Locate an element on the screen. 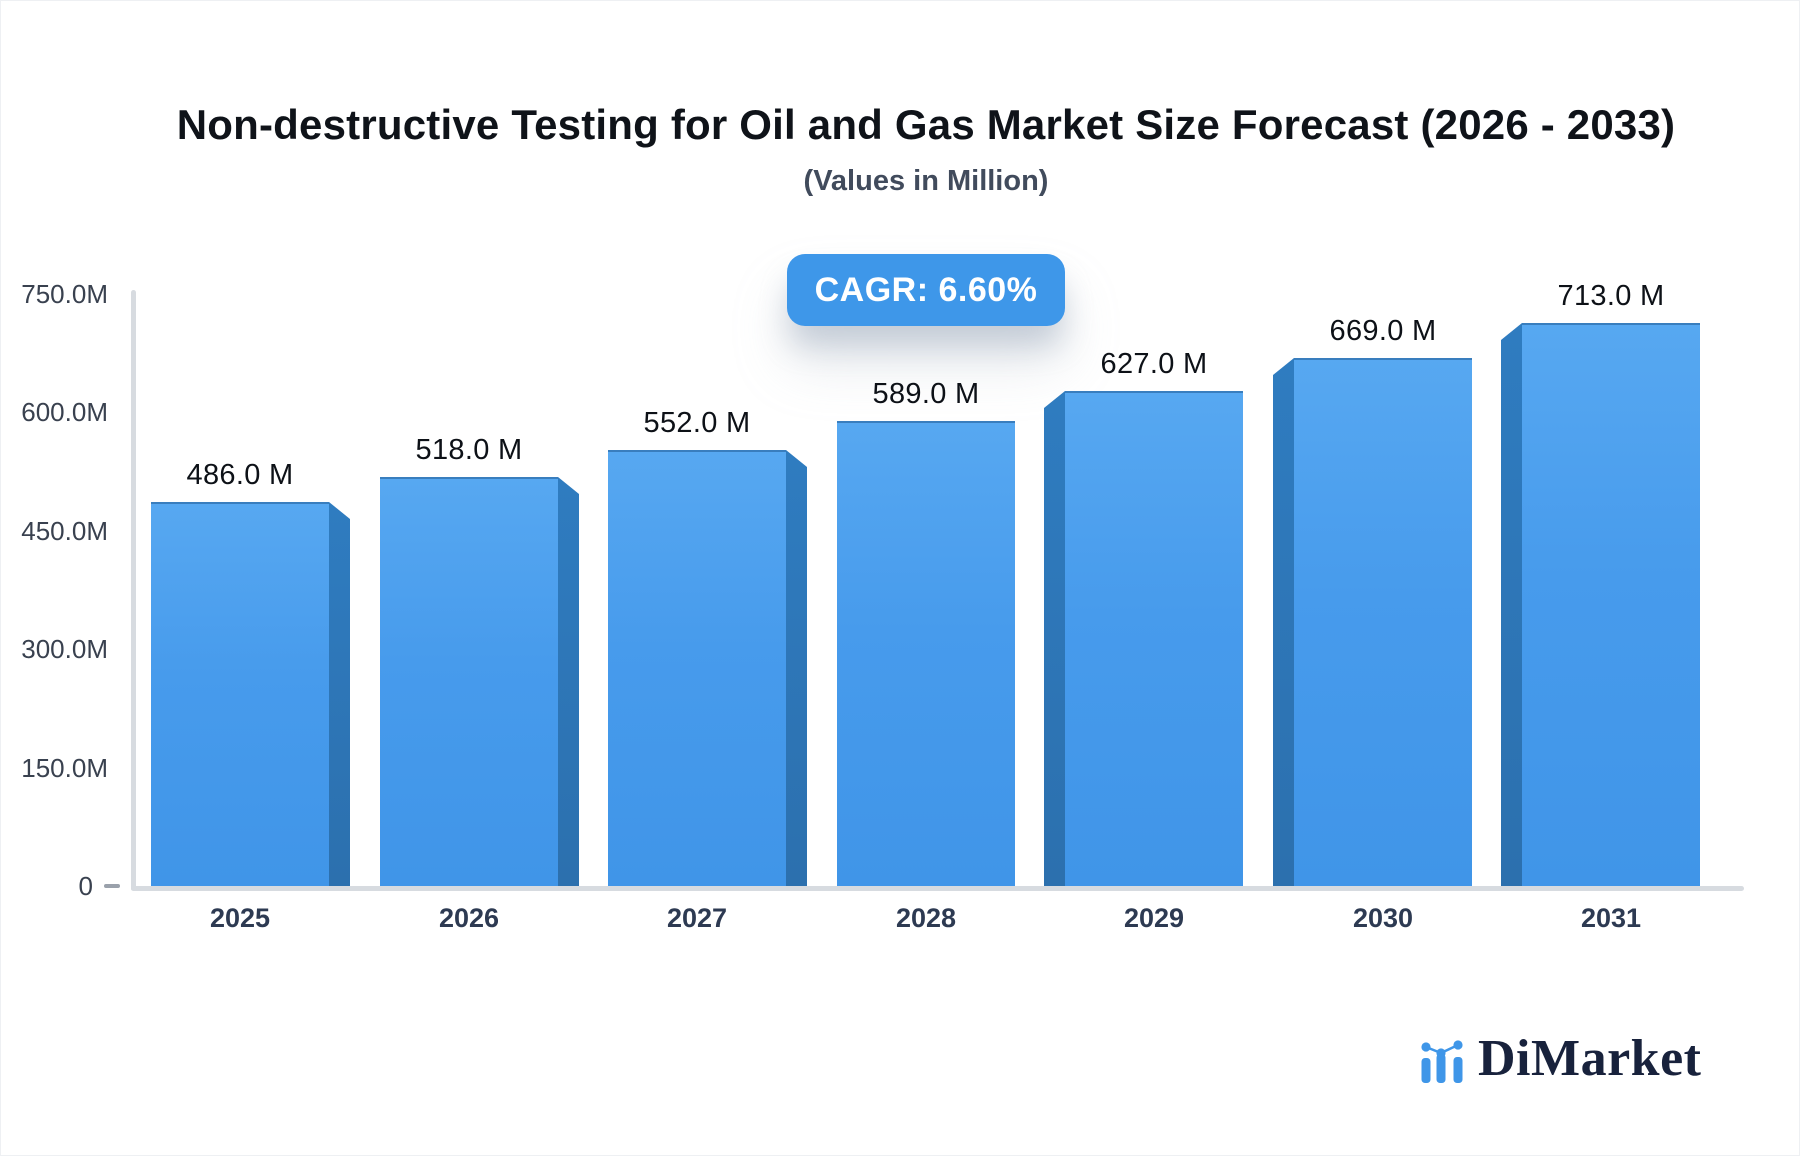  y-axis-line is located at coordinates (133, 590).